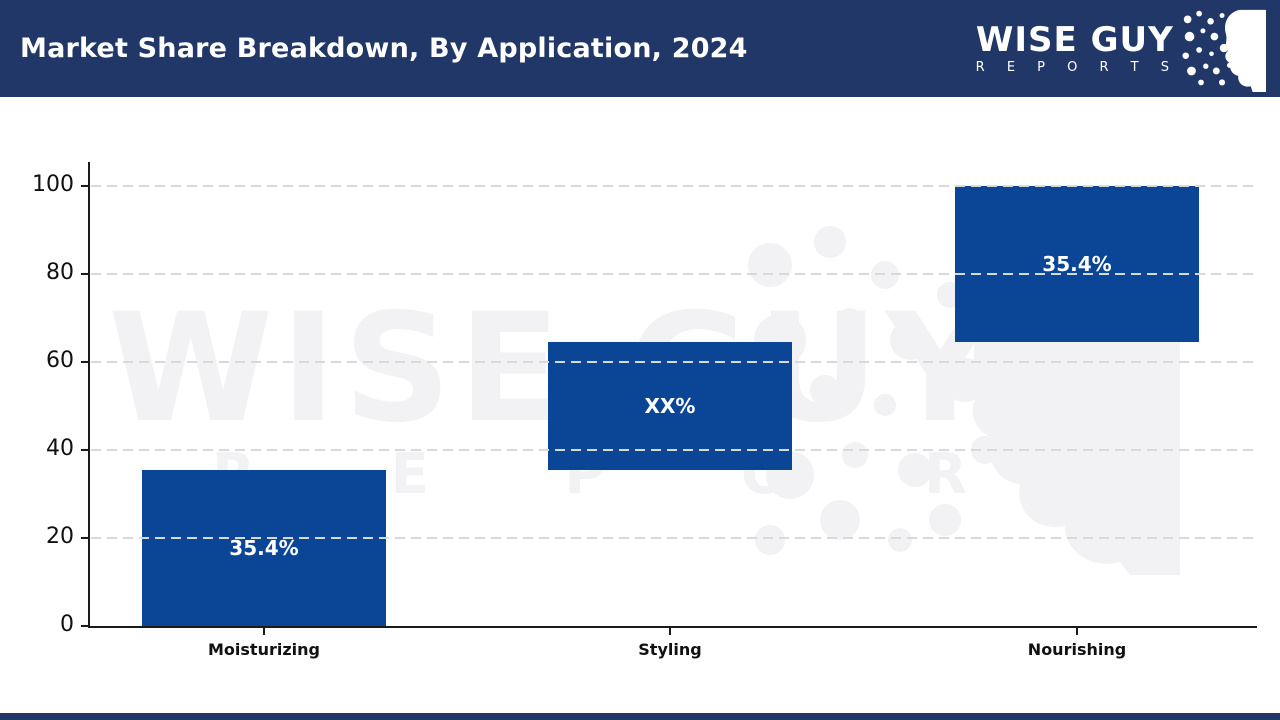  What do you see at coordinates (672, 627) in the screenshot?
I see `x-axis-spine` at bounding box center [672, 627].